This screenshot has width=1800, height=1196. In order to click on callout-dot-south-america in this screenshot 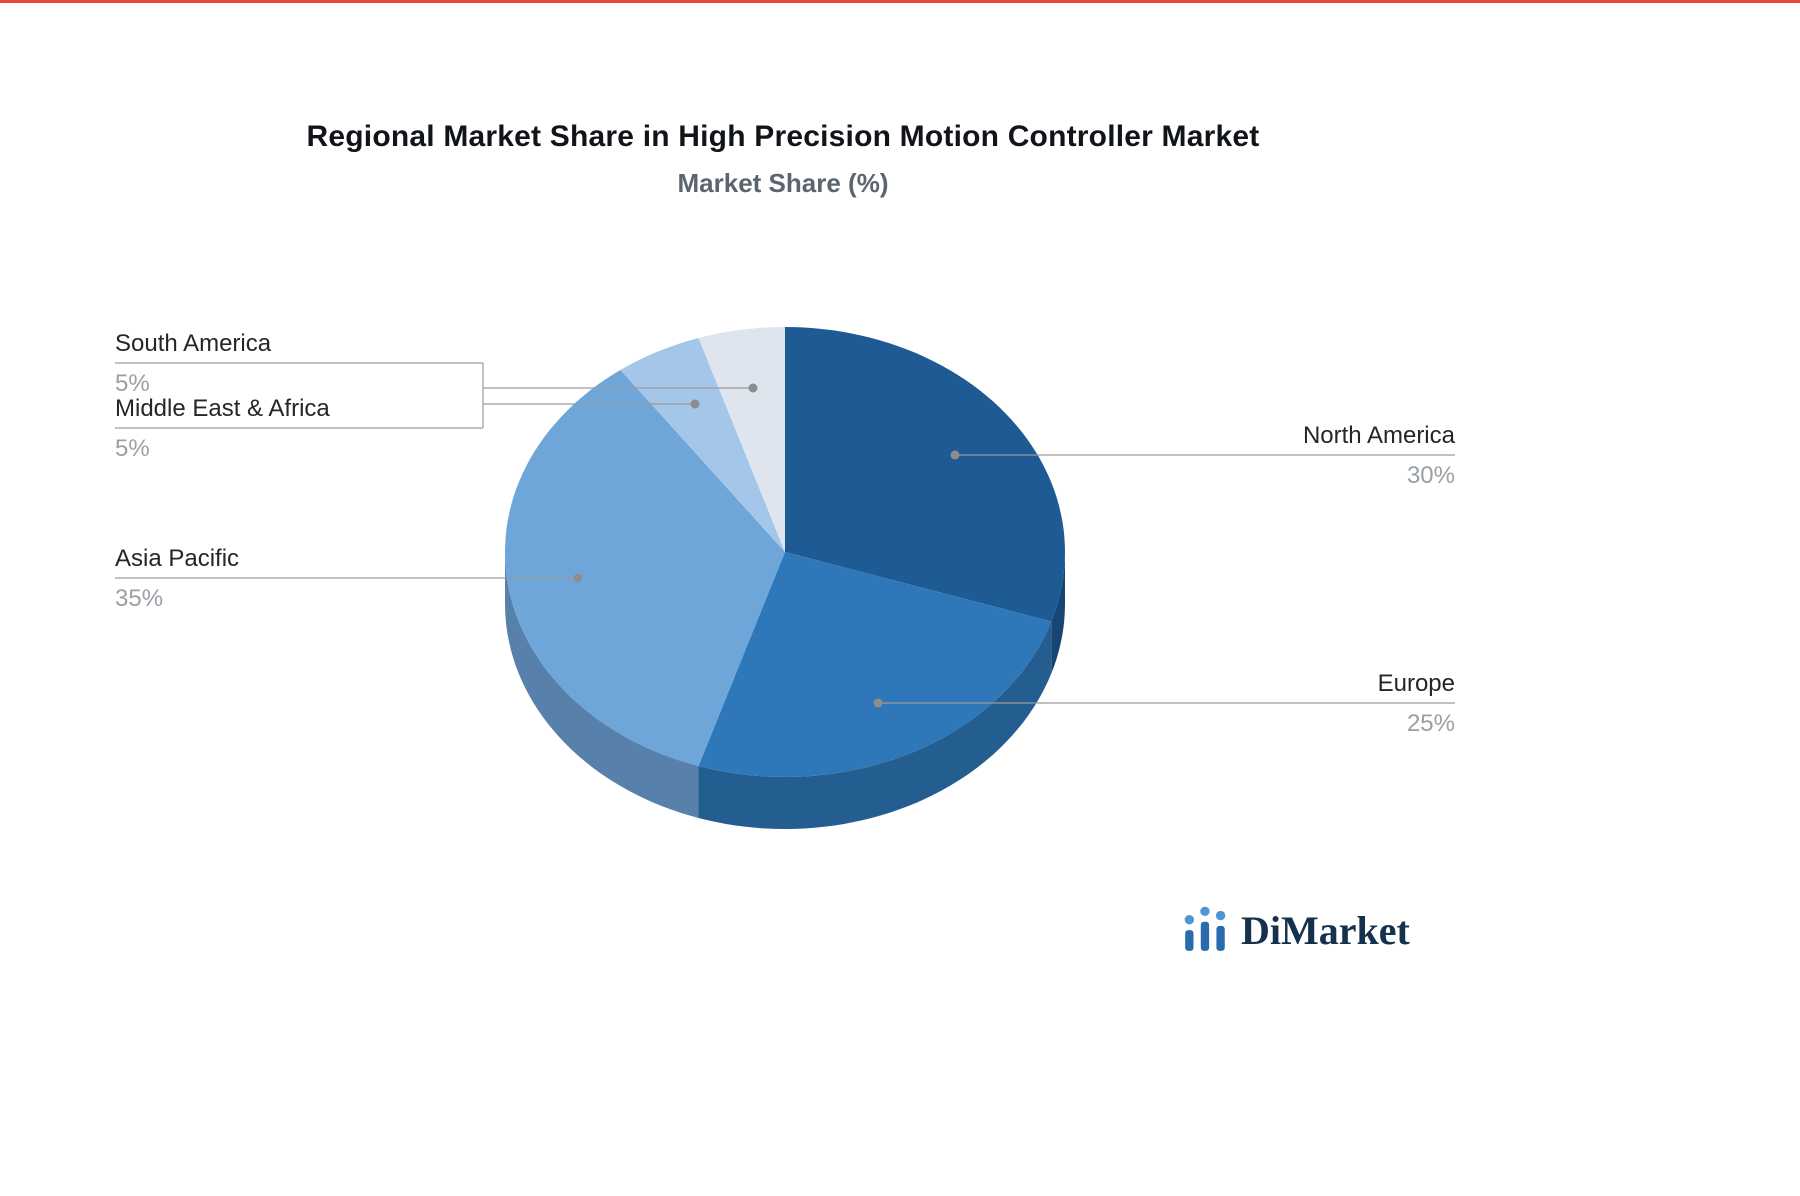, I will do `click(753, 388)`.